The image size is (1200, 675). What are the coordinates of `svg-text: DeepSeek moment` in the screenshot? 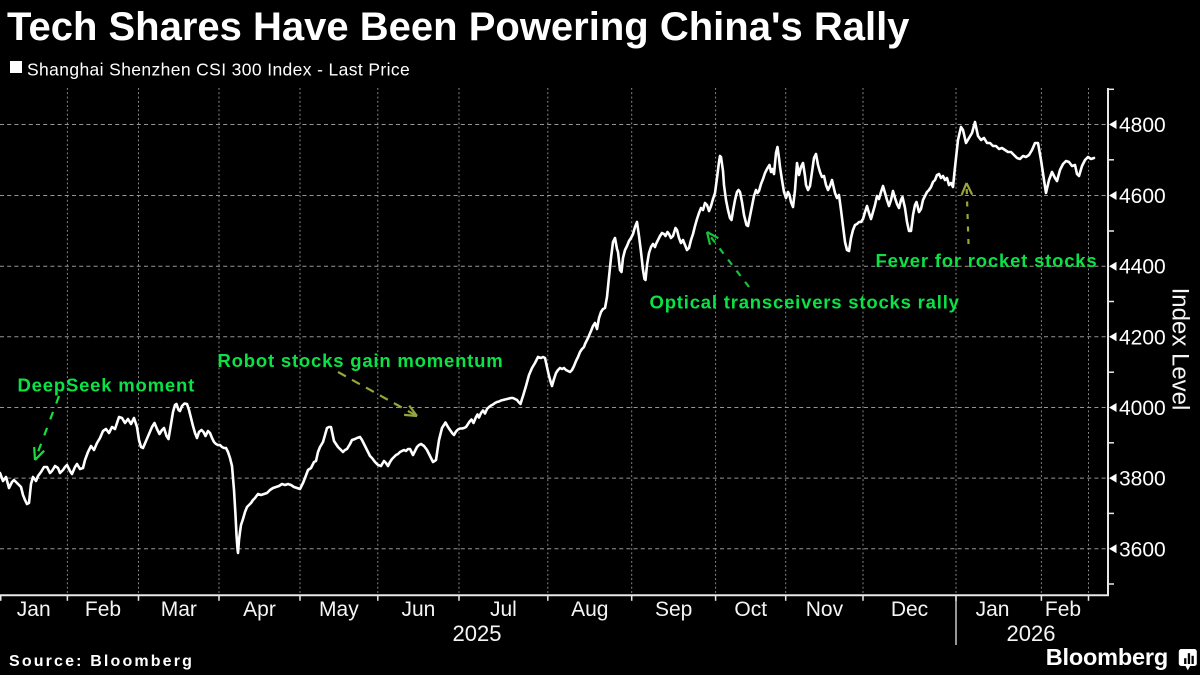 It's located at (107, 385).